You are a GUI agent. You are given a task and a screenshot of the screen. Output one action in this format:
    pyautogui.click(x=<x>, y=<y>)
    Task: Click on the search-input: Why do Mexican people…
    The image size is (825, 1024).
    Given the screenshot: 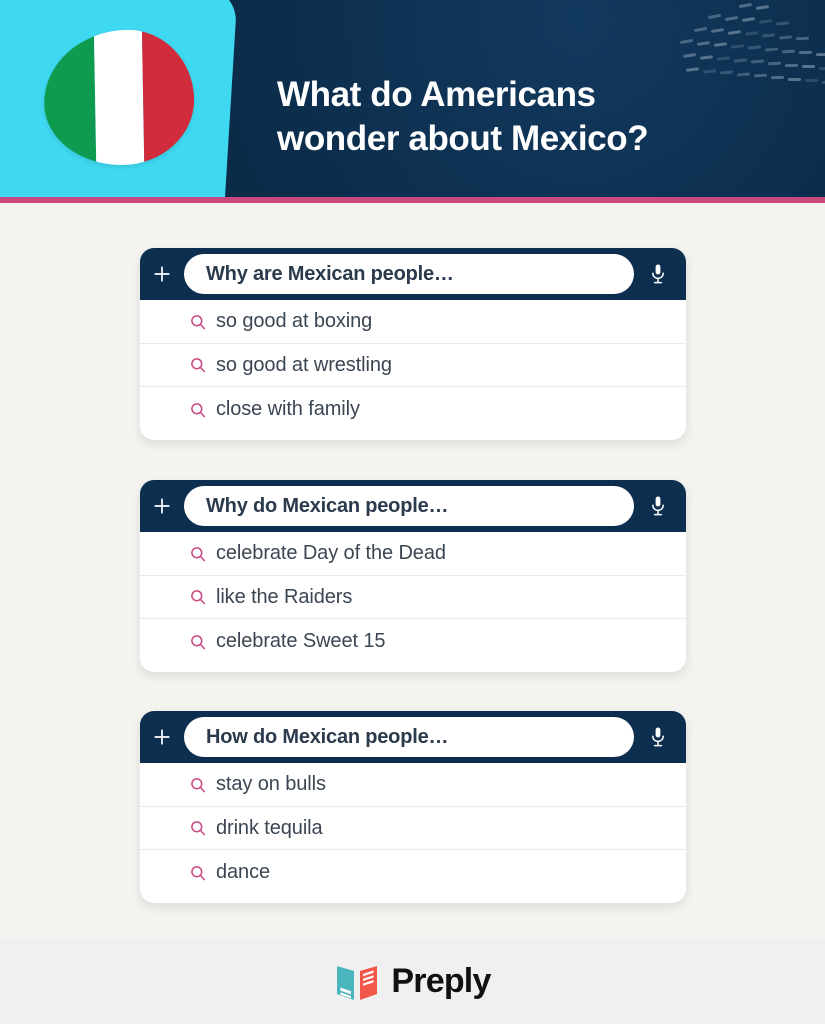 What is the action you would take?
    pyautogui.click(x=409, y=506)
    